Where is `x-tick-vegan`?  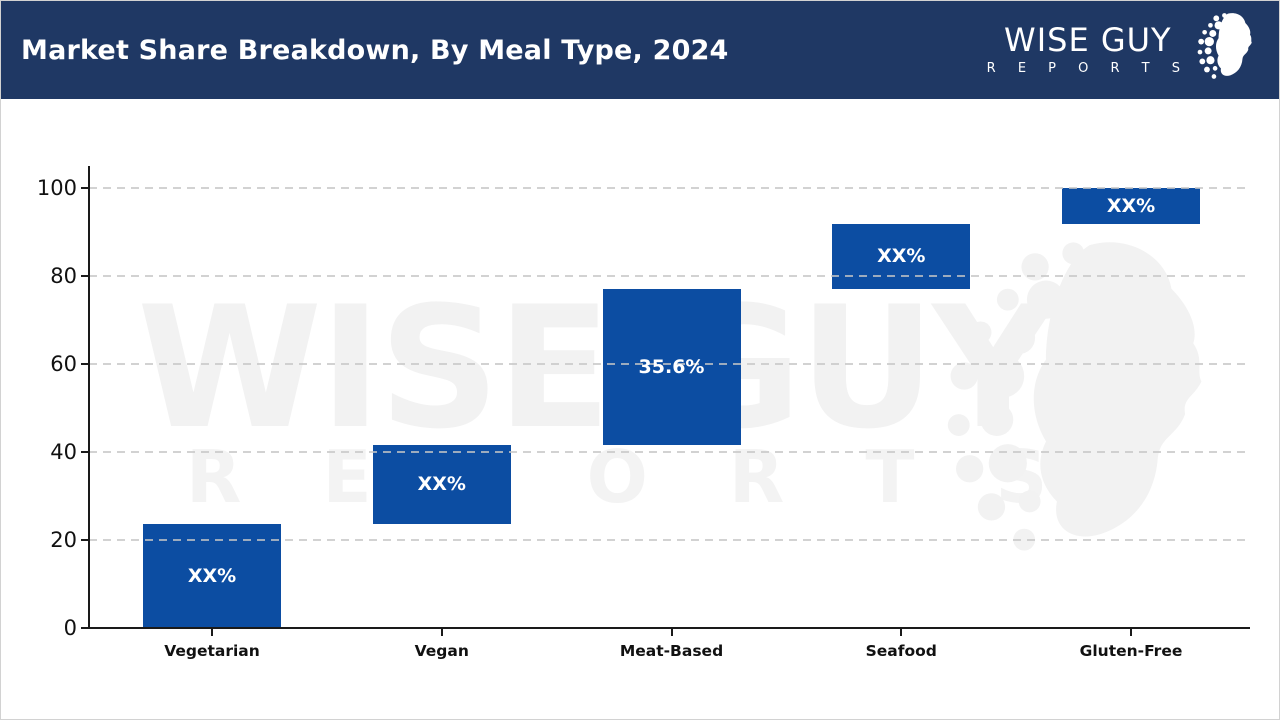 x-tick-vegan is located at coordinates (441, 632).